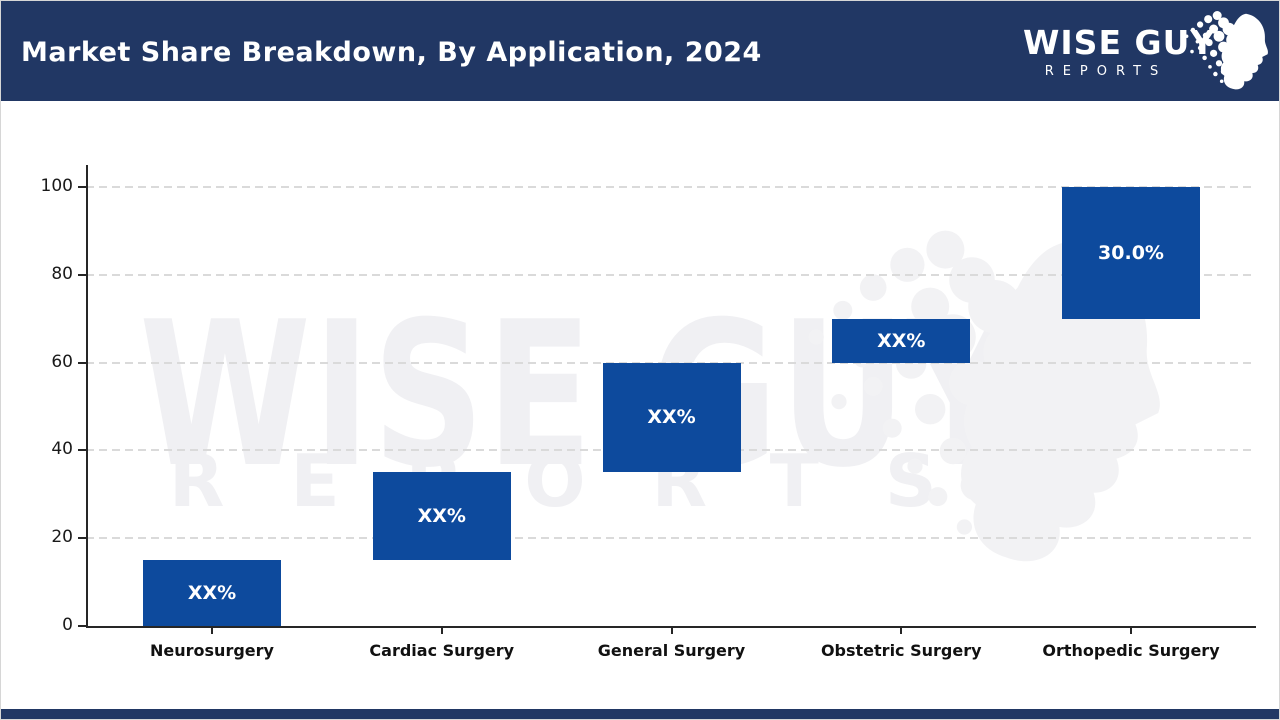 The width and height of the screenshot is (1280, 720). I want to click on y-axis-tick-label: 20, so click(62, 537).